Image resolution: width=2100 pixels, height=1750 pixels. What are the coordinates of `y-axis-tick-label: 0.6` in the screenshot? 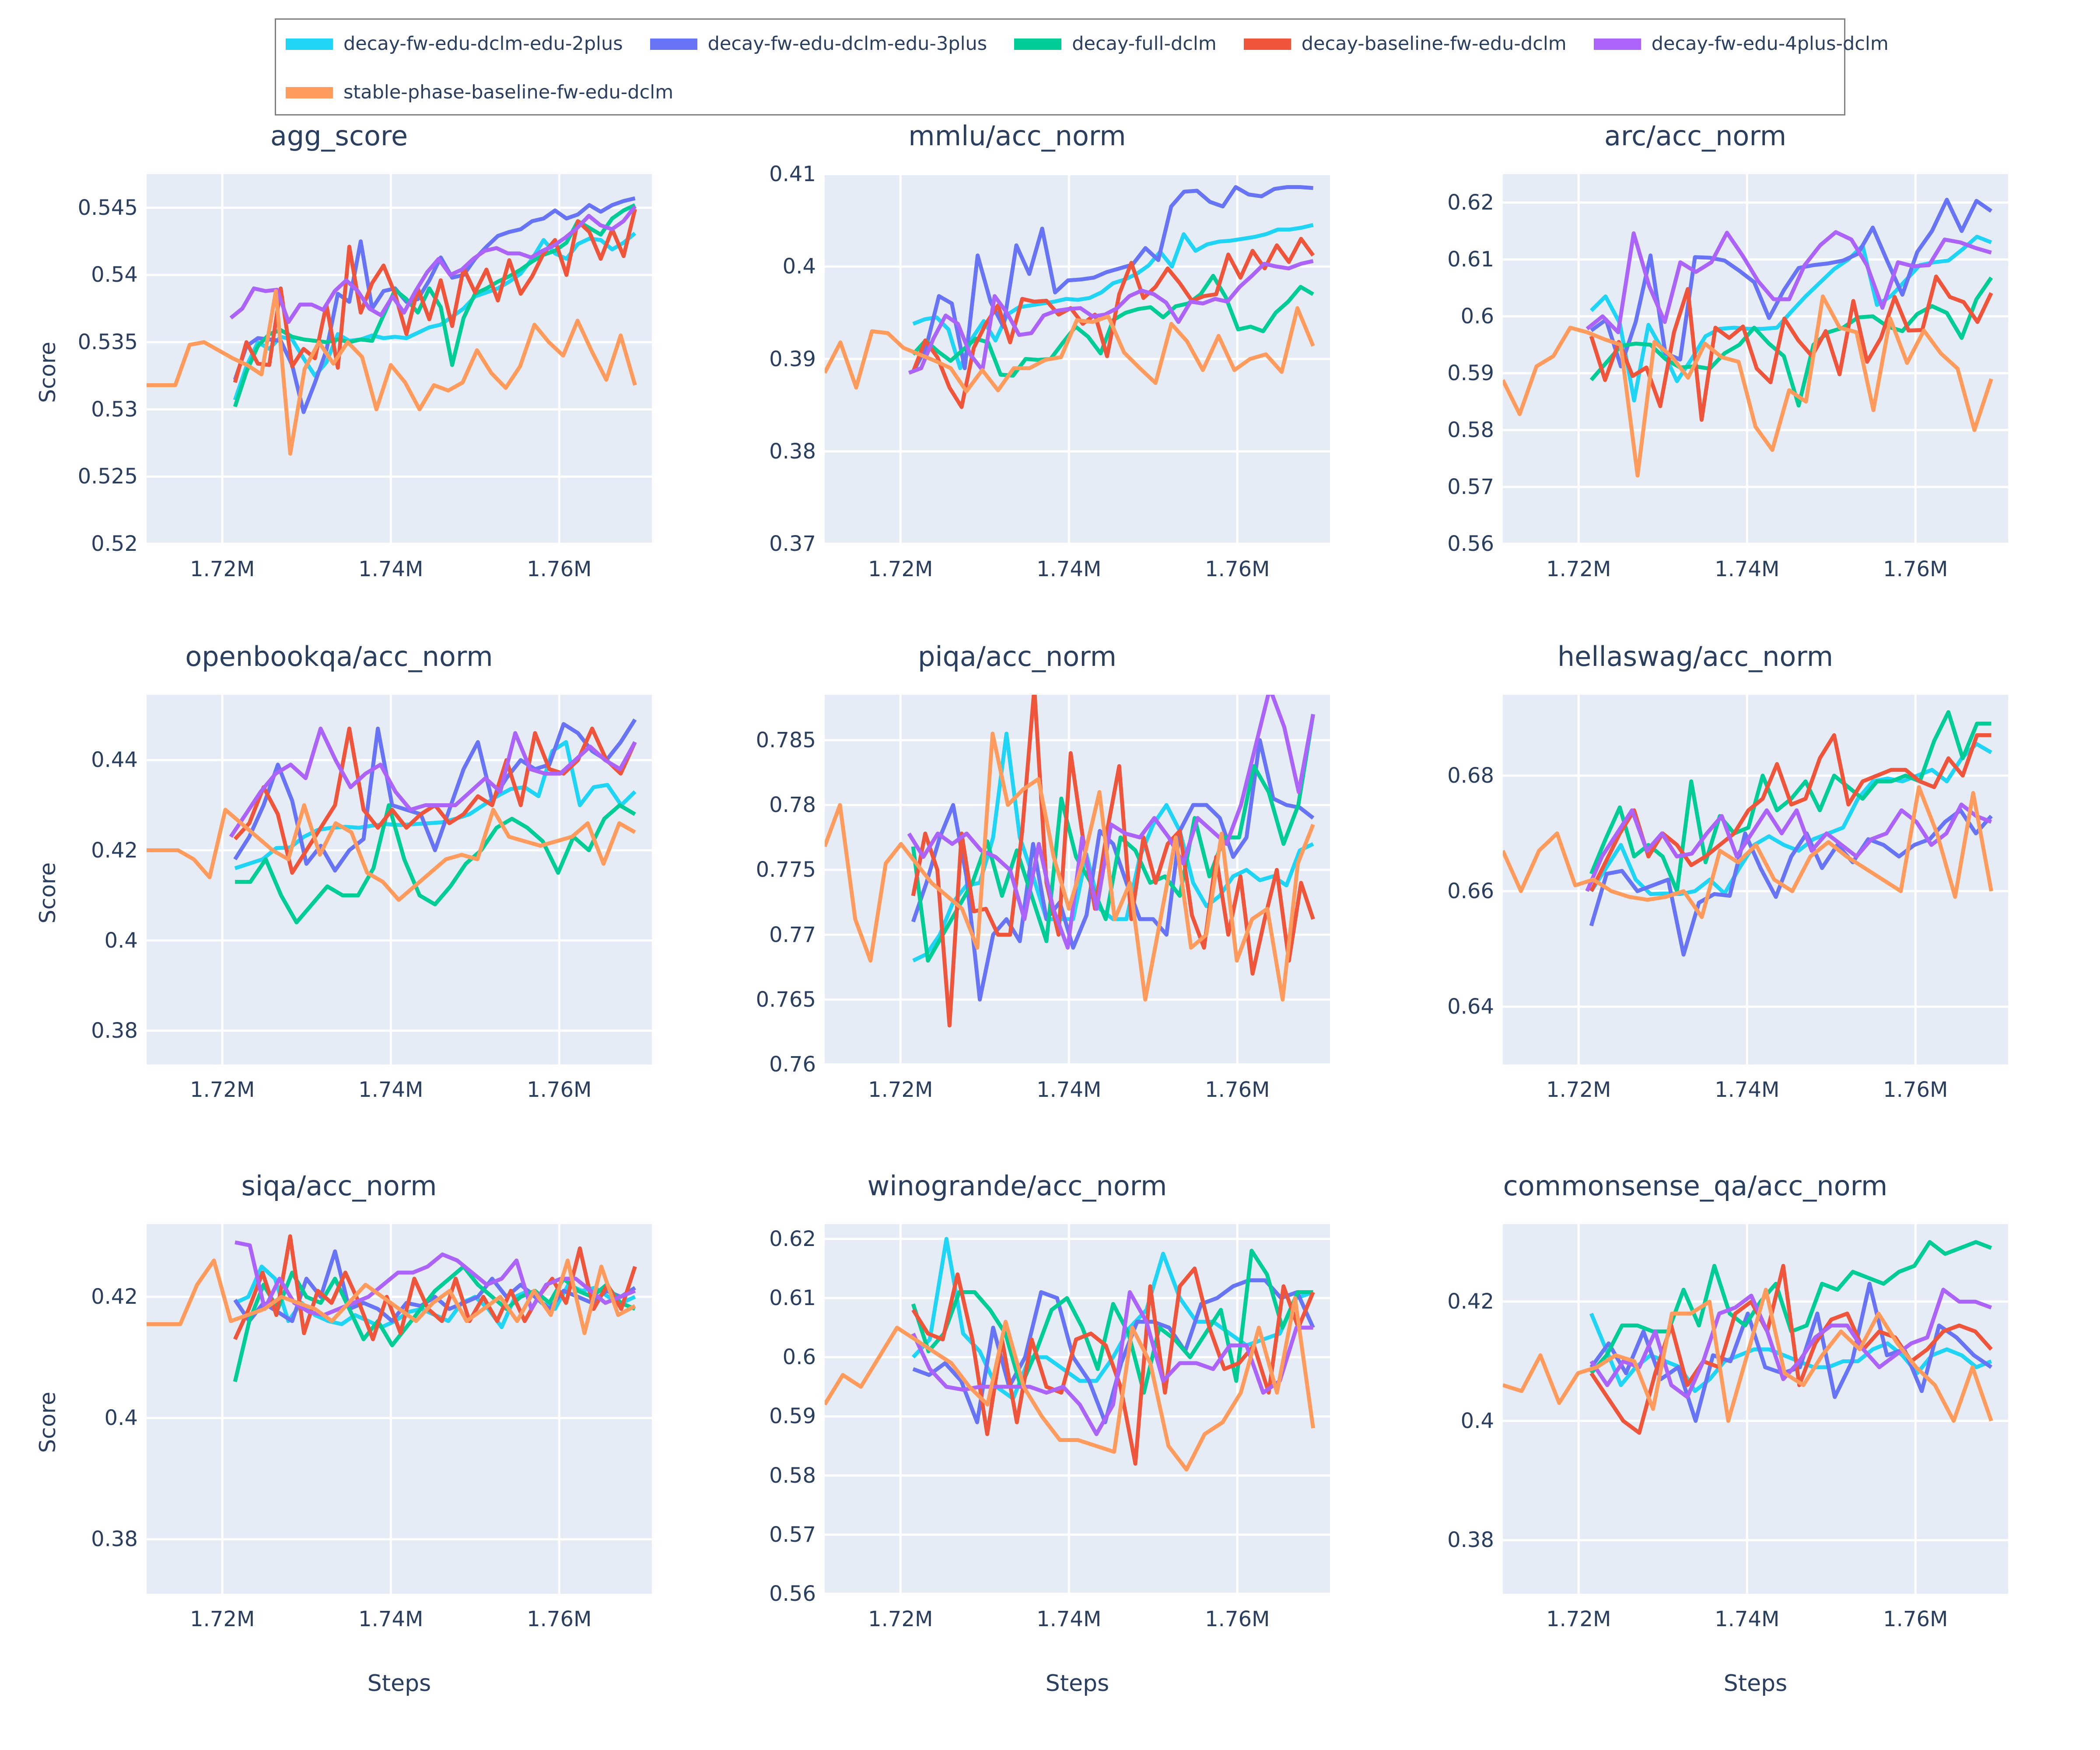 It's located at (1477, 316).